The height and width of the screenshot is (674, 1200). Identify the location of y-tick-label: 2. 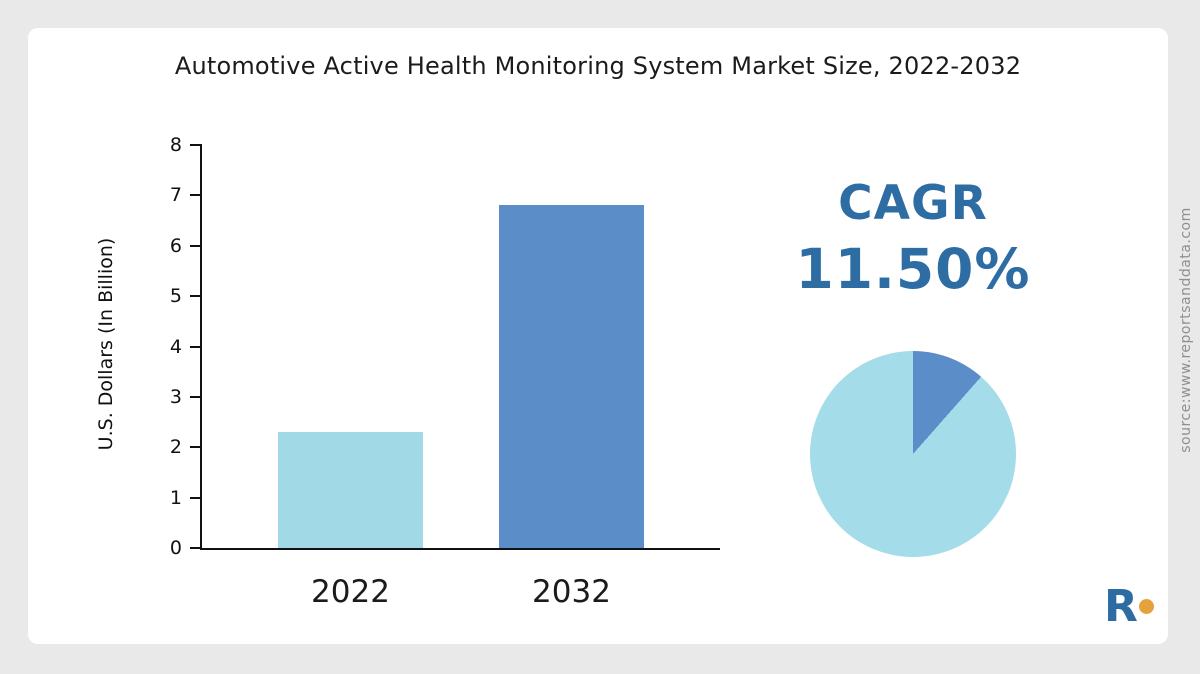
(175, 447).